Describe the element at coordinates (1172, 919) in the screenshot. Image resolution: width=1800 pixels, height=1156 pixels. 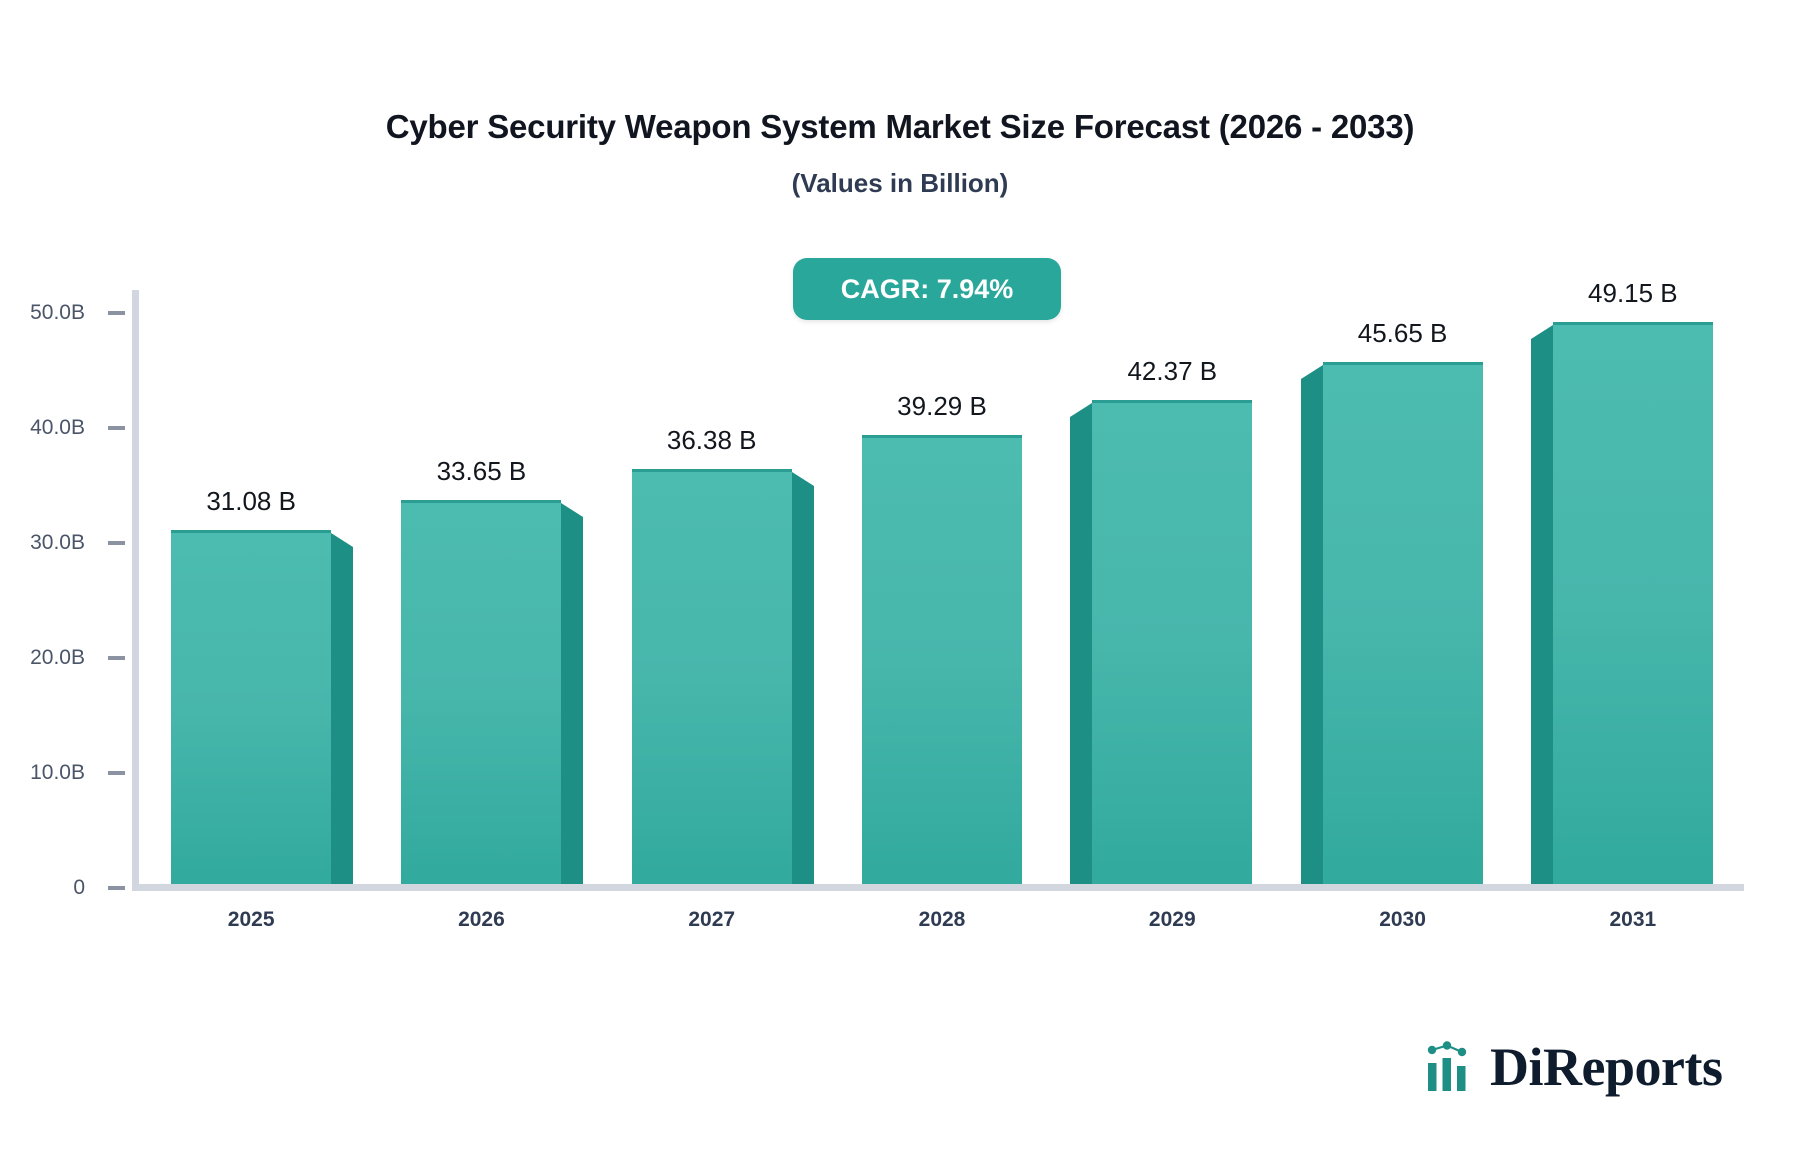
I see `x-axis-tick-label-2029: 2029` at that location.